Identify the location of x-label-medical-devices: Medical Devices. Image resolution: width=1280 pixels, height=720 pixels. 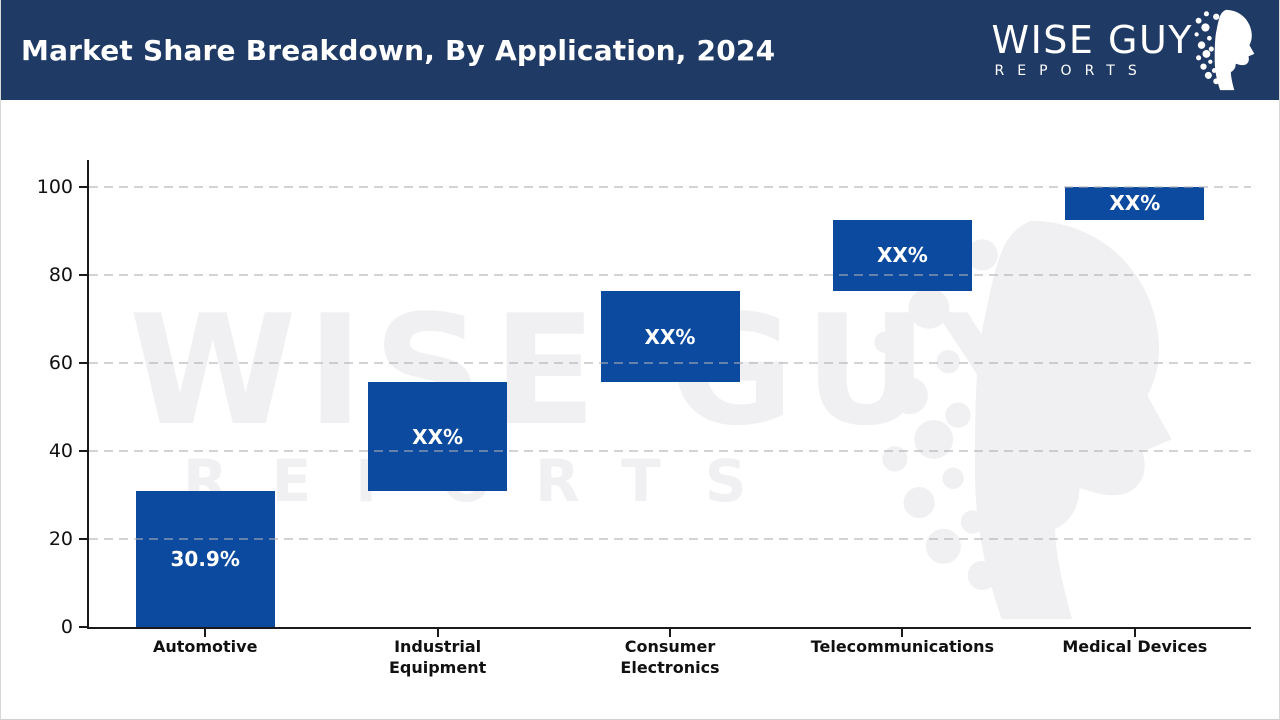
(1135, 646).